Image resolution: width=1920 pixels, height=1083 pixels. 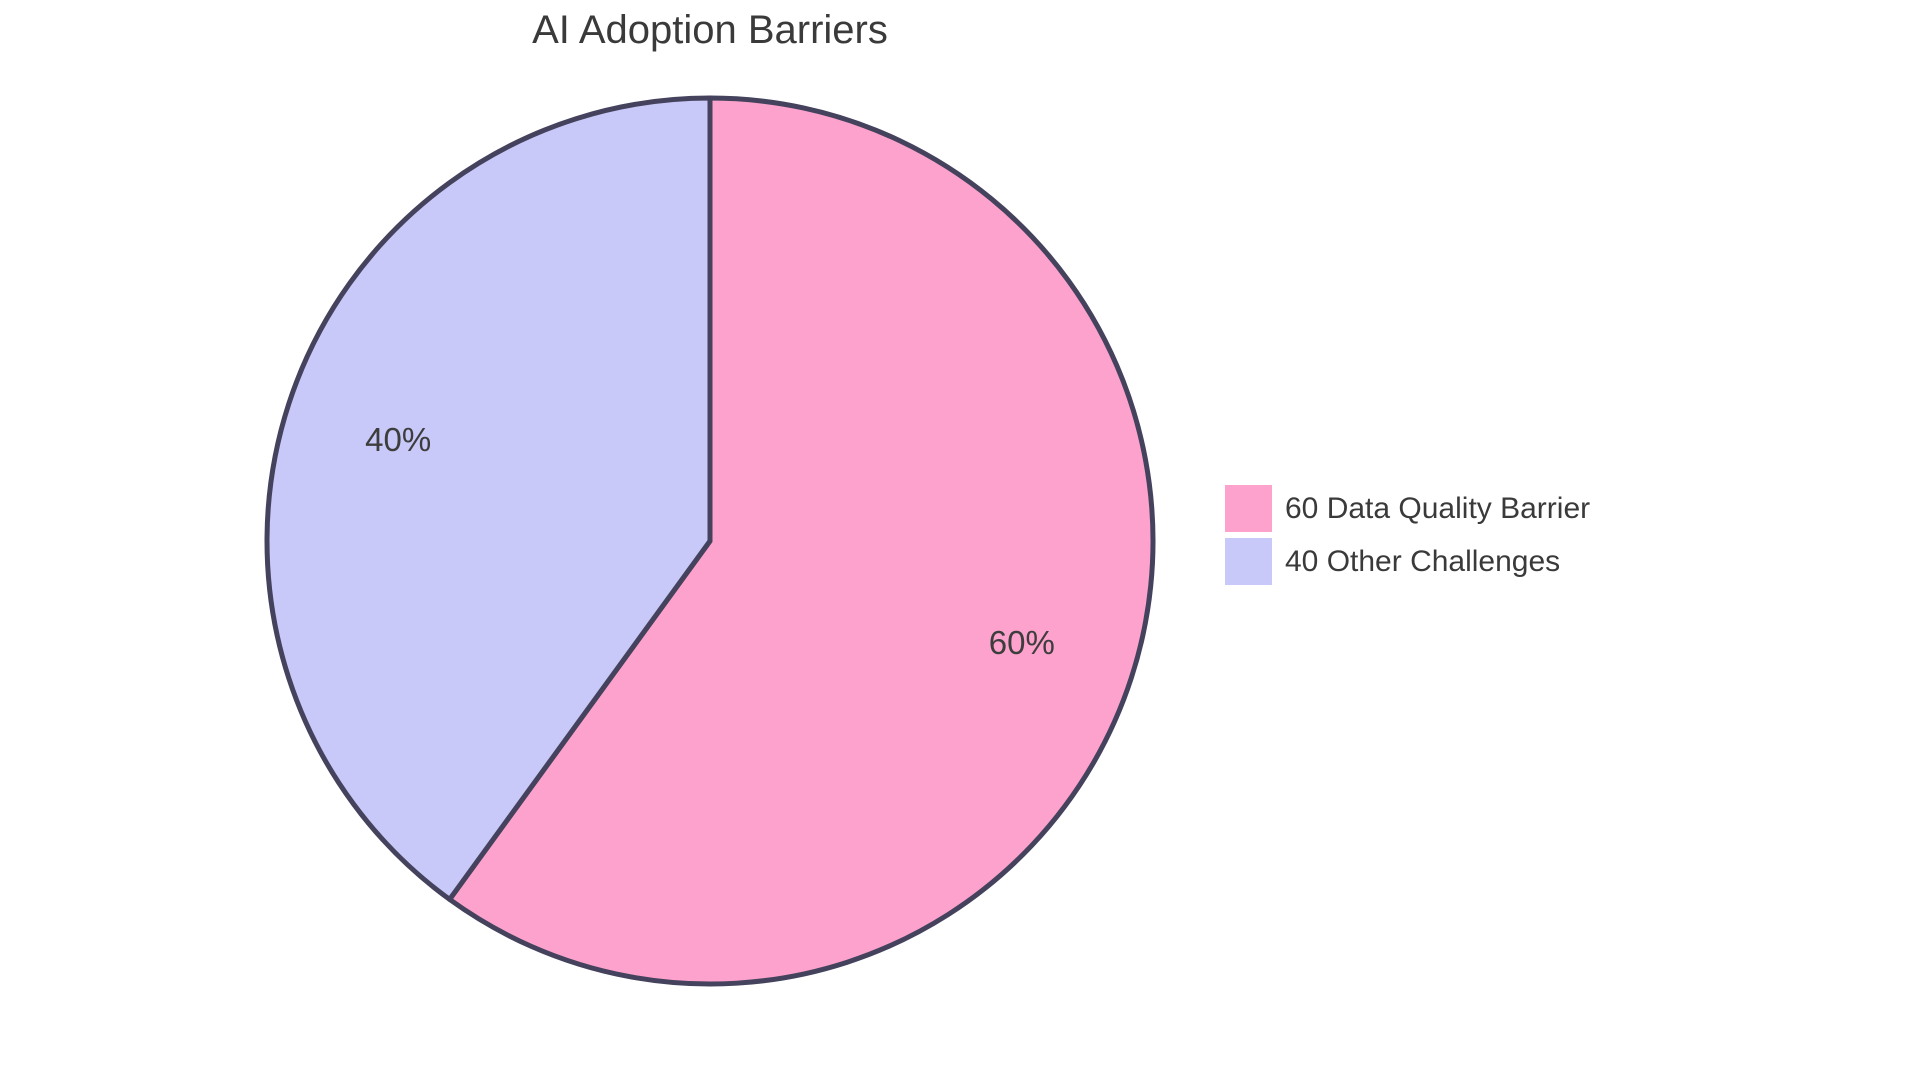 I want to click on legend-item-1: 60 Data Quality Barrier, so click(x=1407, y=508).